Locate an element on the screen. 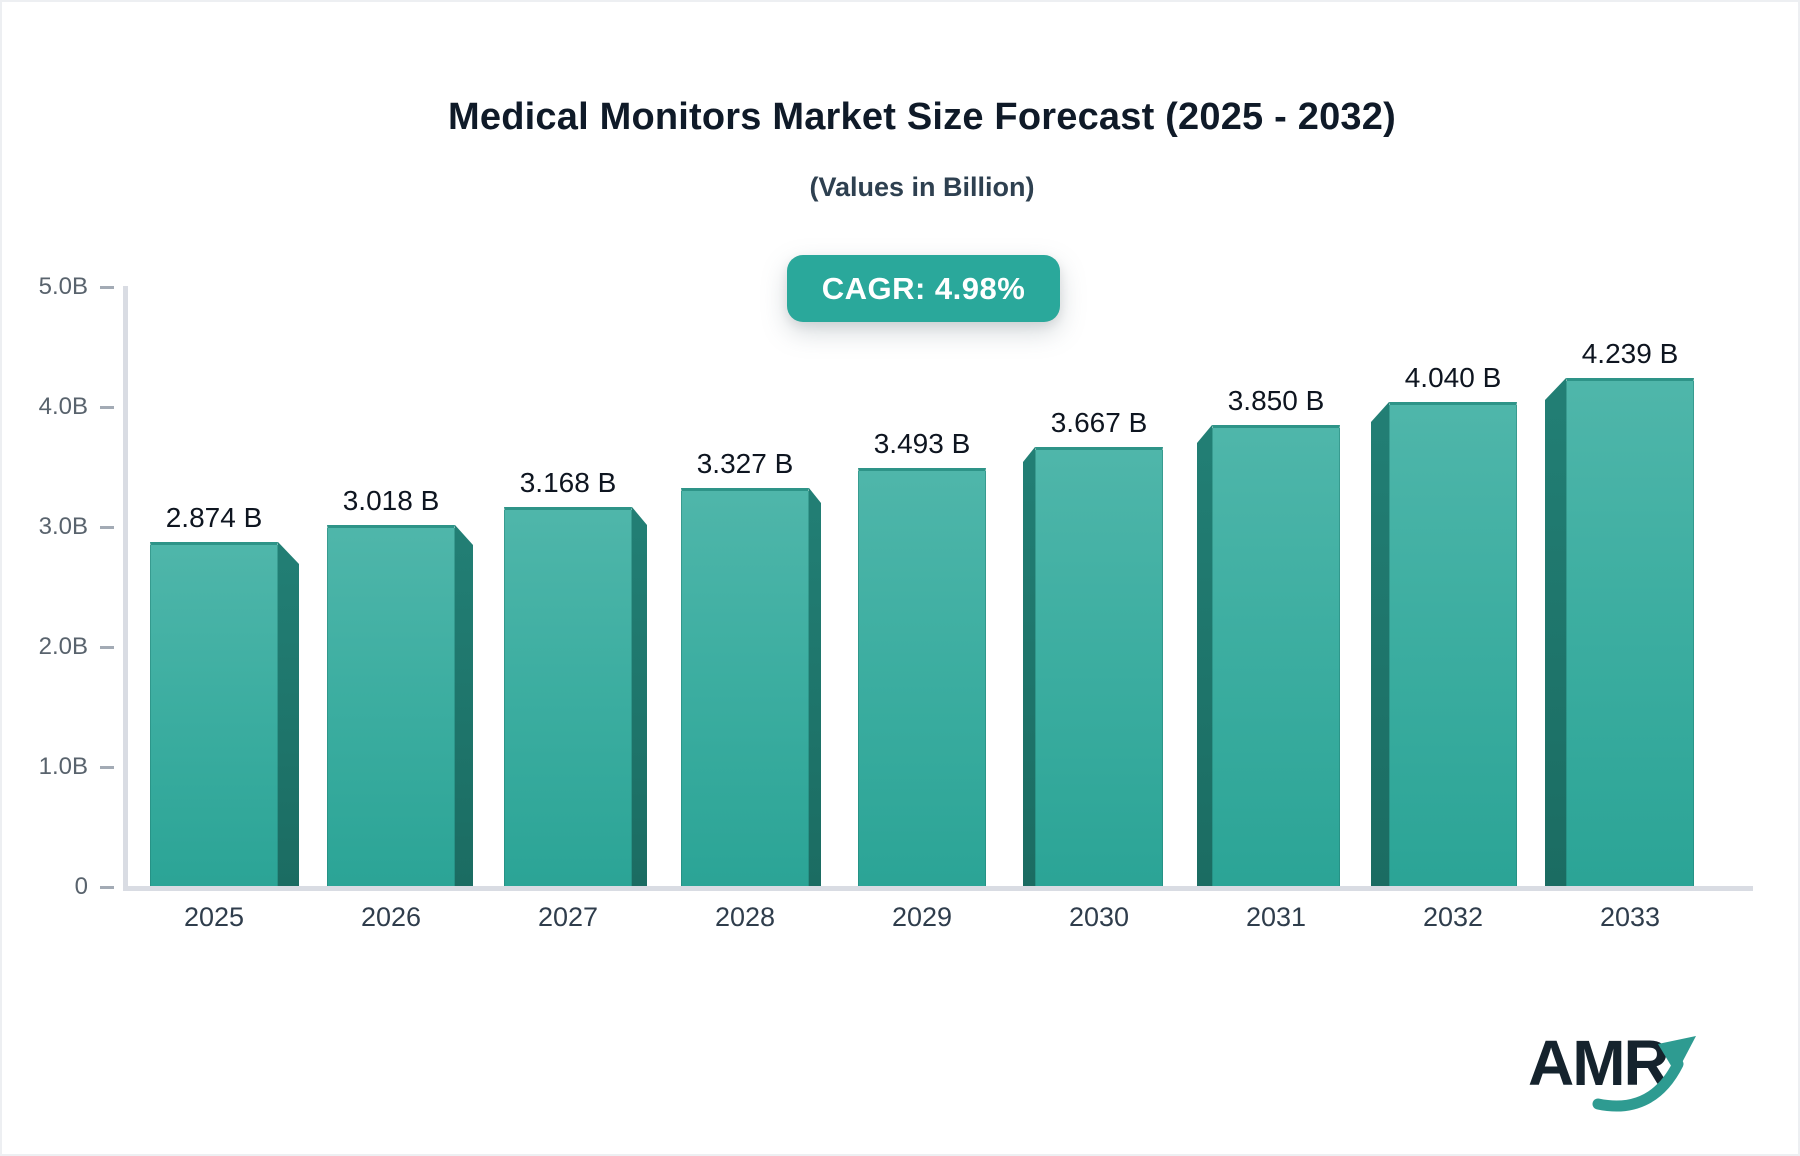  bar-2031 is located at coordinates (1276, 656).